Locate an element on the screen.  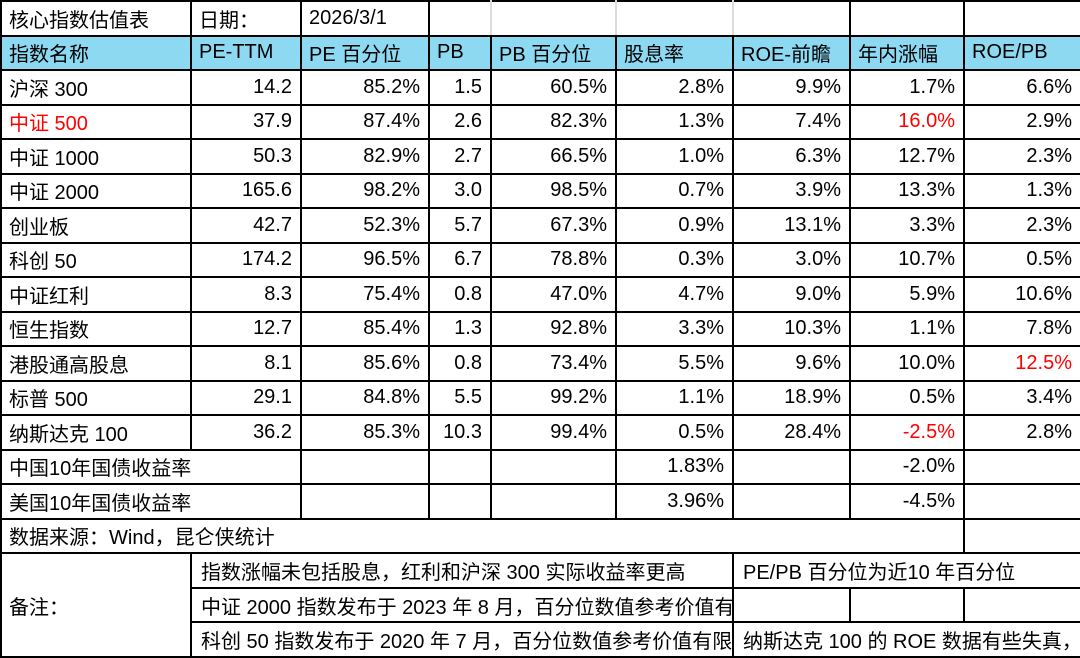
cell-roe-forward: 3.0% is located at coordinates (791, 260).